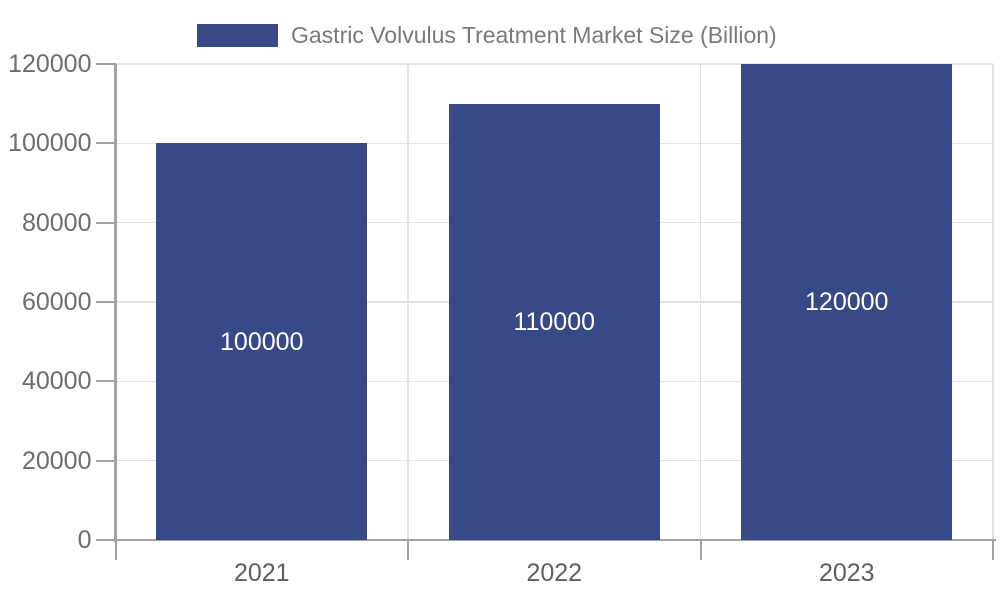 Image resolution: width=1000 pixels, height=600 pixels. What do you see at coordinates (555, 540) in the screenshot?
I see `x-axis-line` at bounding box center [555, 540].